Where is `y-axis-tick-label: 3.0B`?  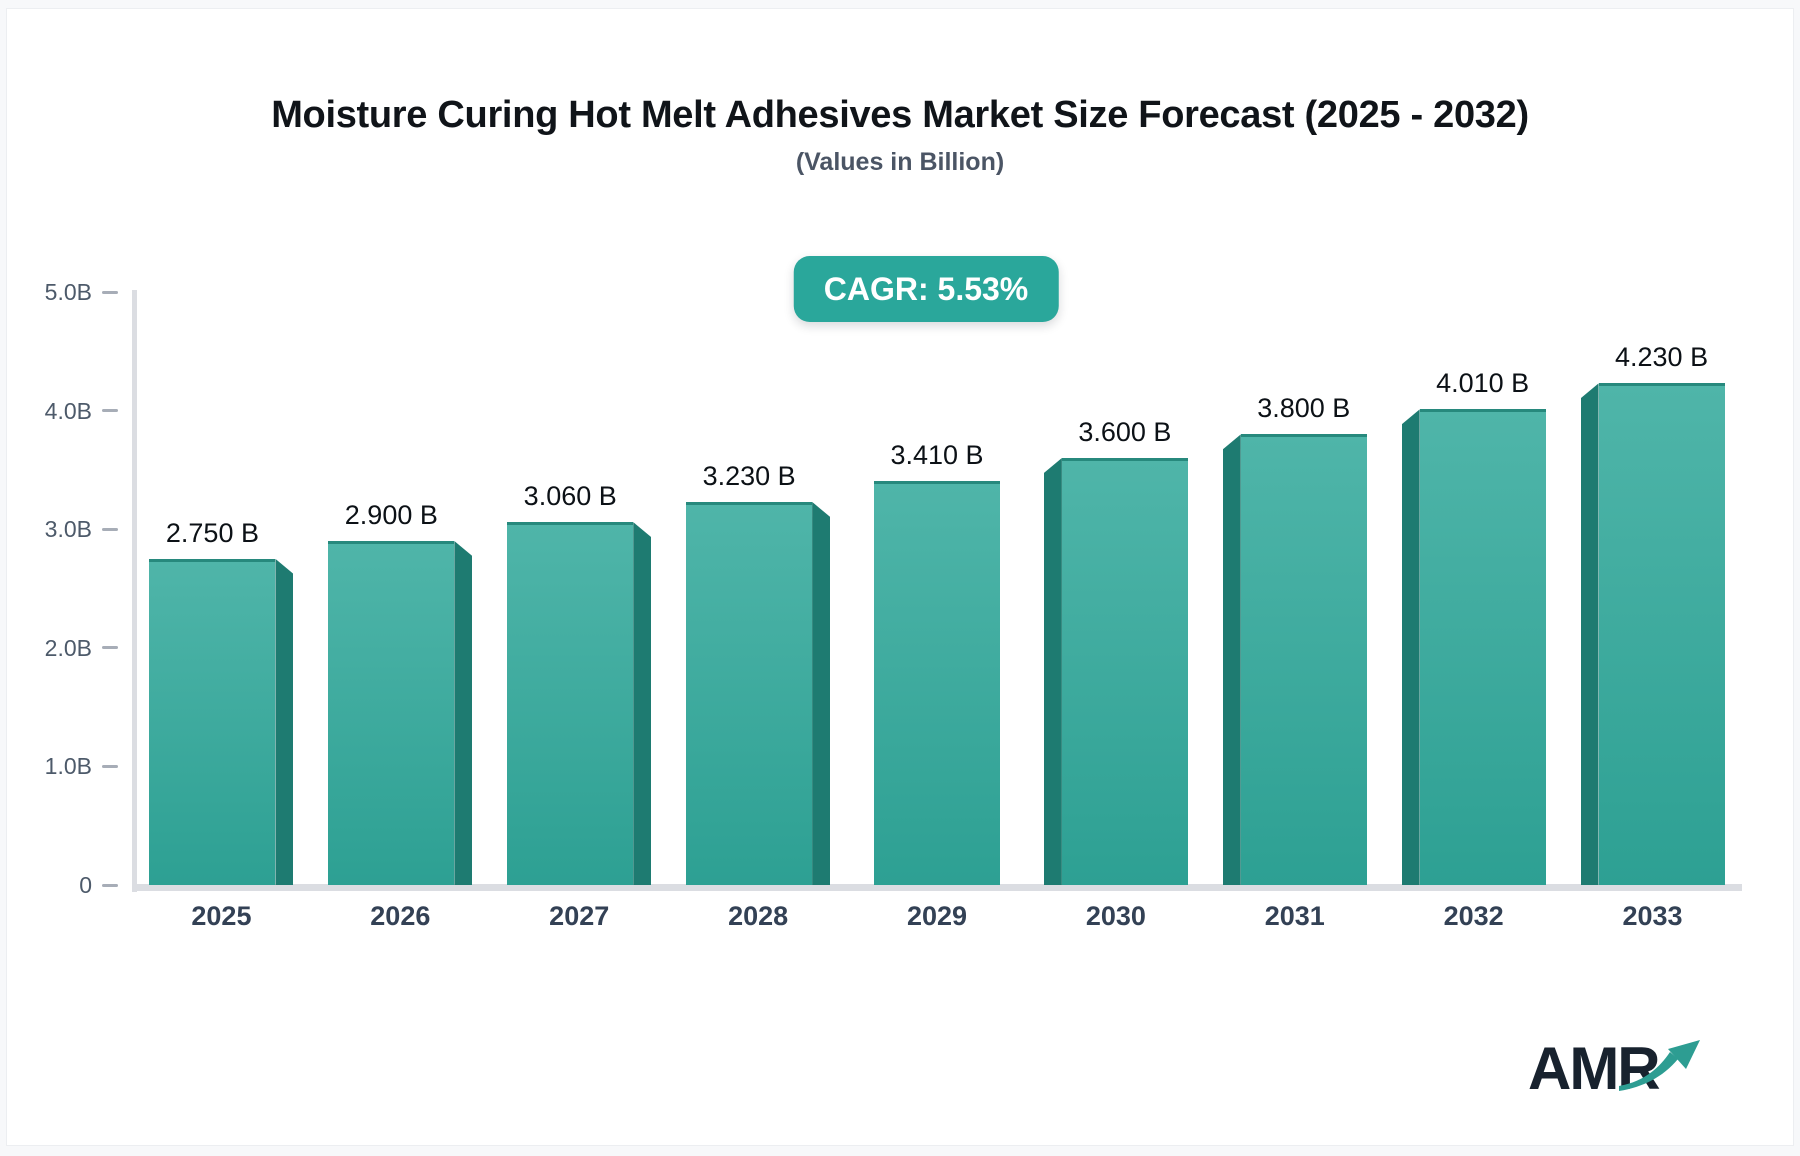
y-axis-tick-label: 3.0B is located at coordinates (68, 529).